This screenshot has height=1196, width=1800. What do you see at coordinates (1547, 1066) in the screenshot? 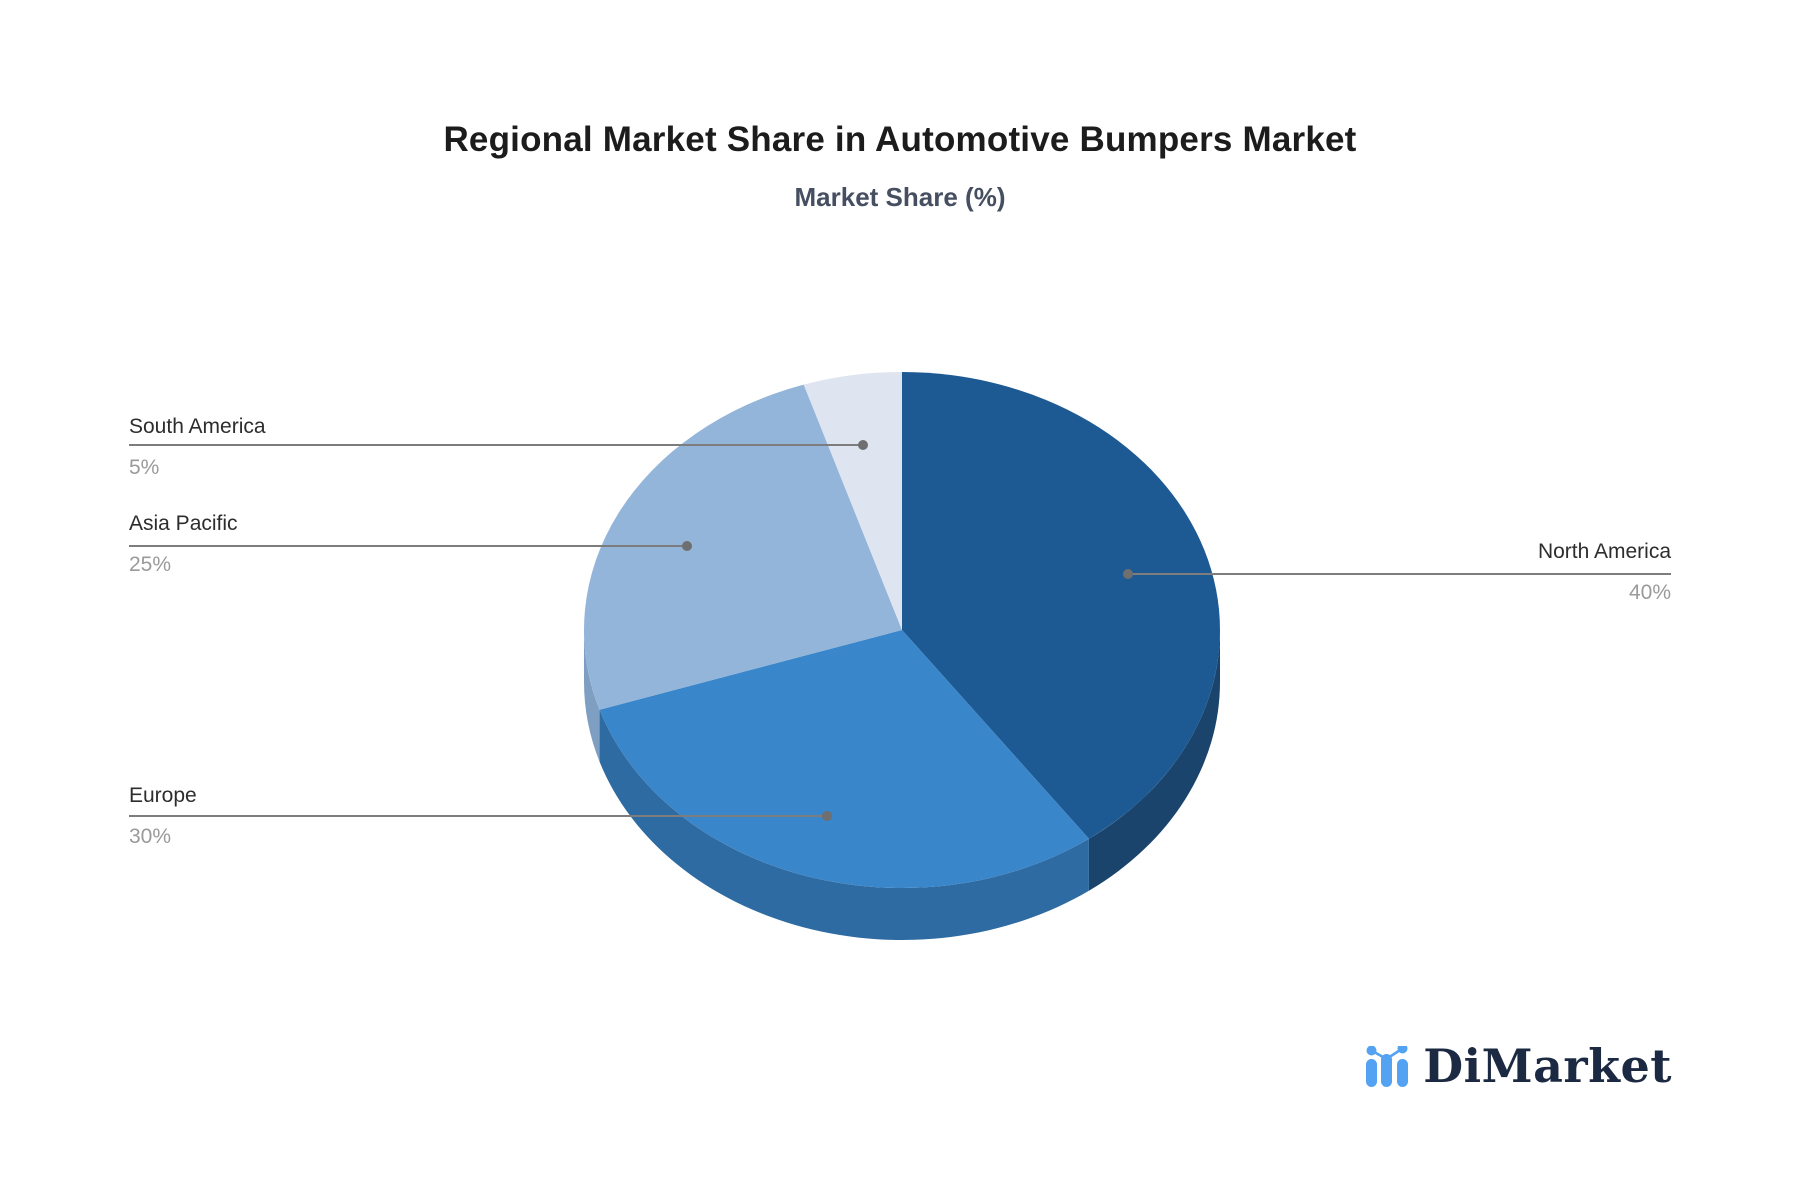
I see `dimarket-logo-text: DiMarket` at bounding box center [1547, 1066].